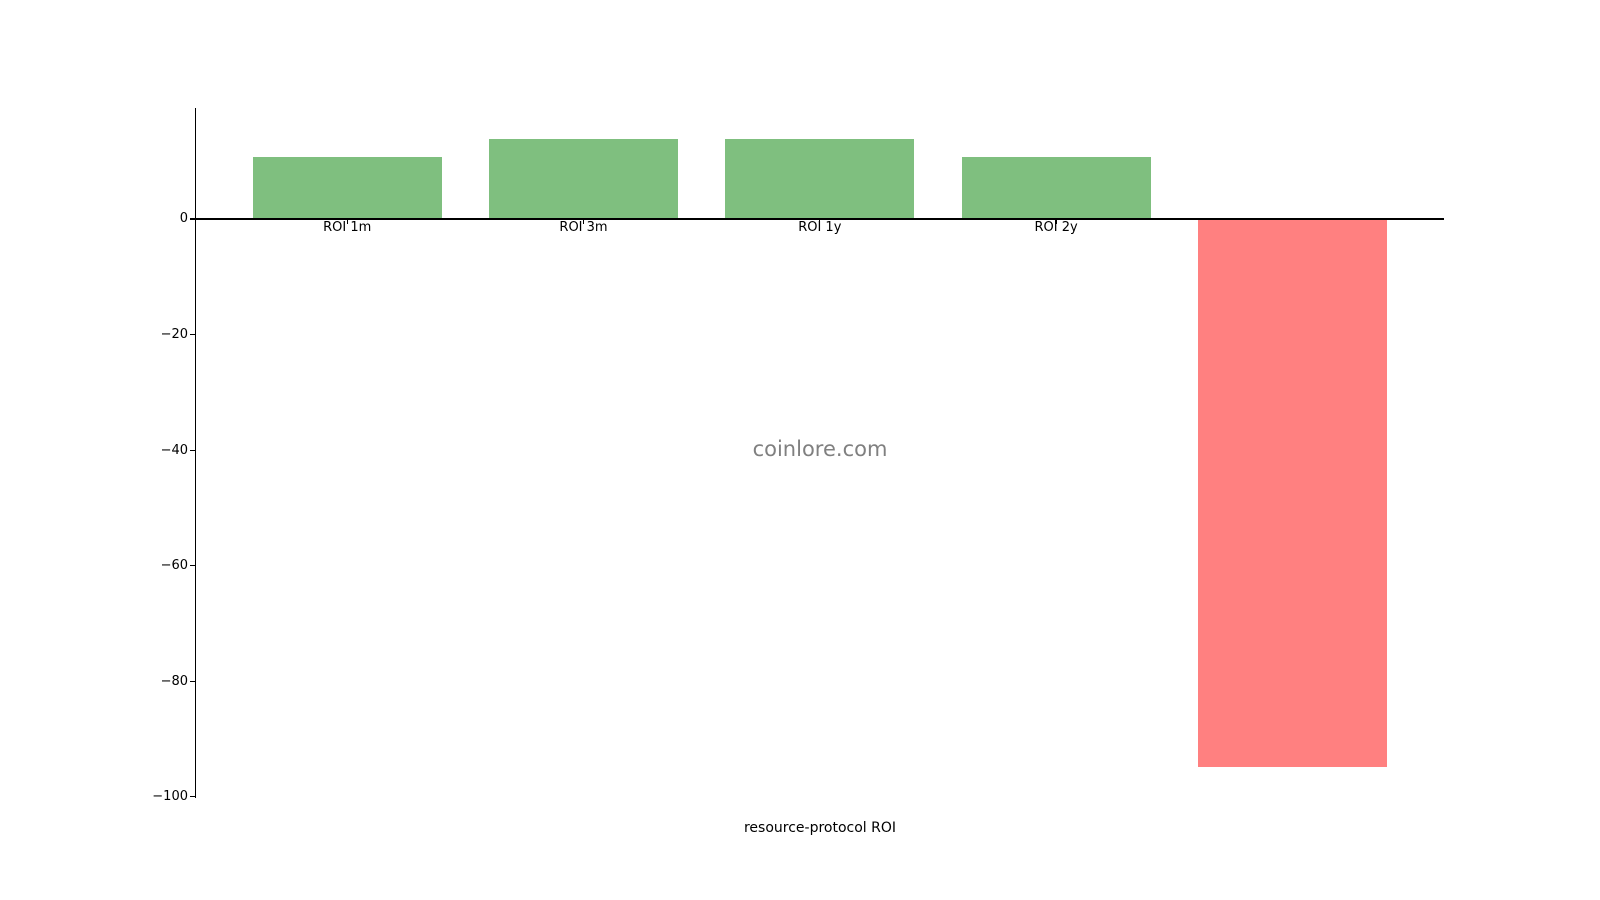 The width and height of the screenshot is (1600, 900). Describe the element at coordinates (170, 797) in the screenshot. I see `y-tick-label: −100` at that location.